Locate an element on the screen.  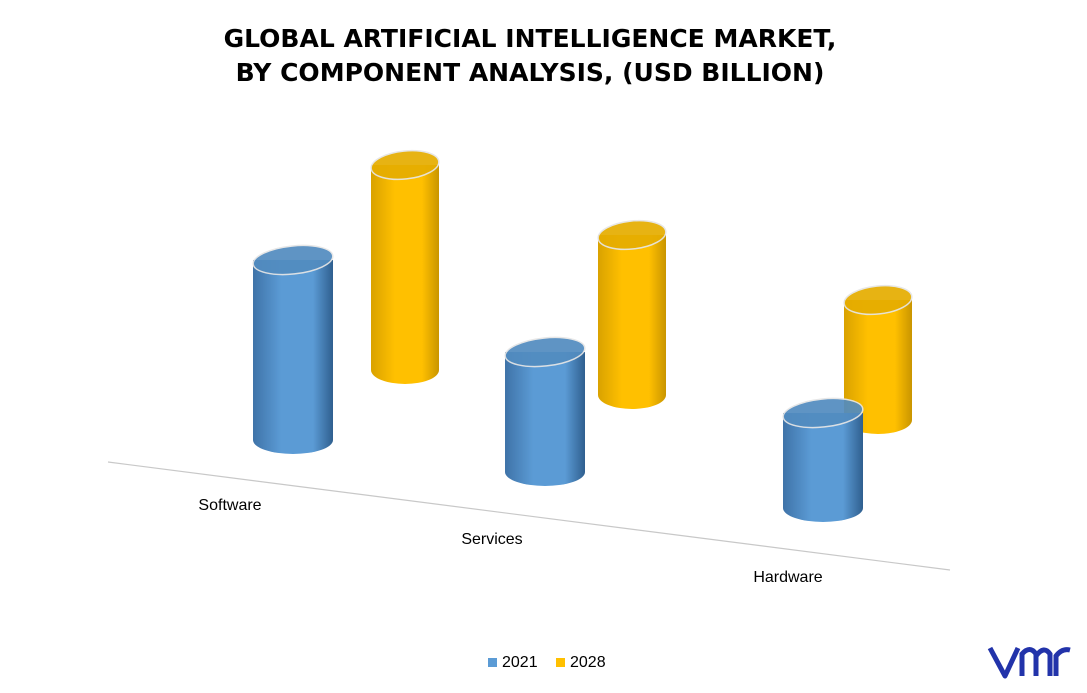
x-tick-label: Services is located at coordinates (491, 539).